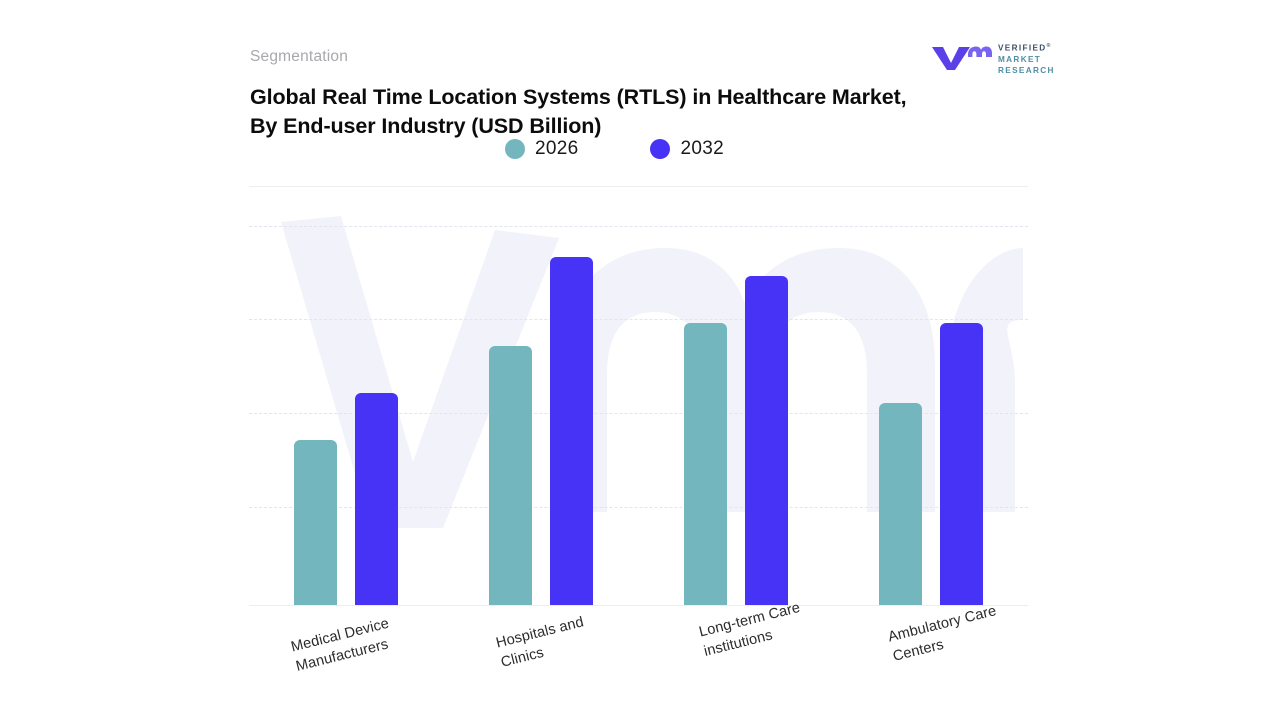 Image resolution: width=1280 pixels, height=720 pixels. I want to click on brand-logo: VERIFIED® MARKET RESEARCH, so click(996, 58).